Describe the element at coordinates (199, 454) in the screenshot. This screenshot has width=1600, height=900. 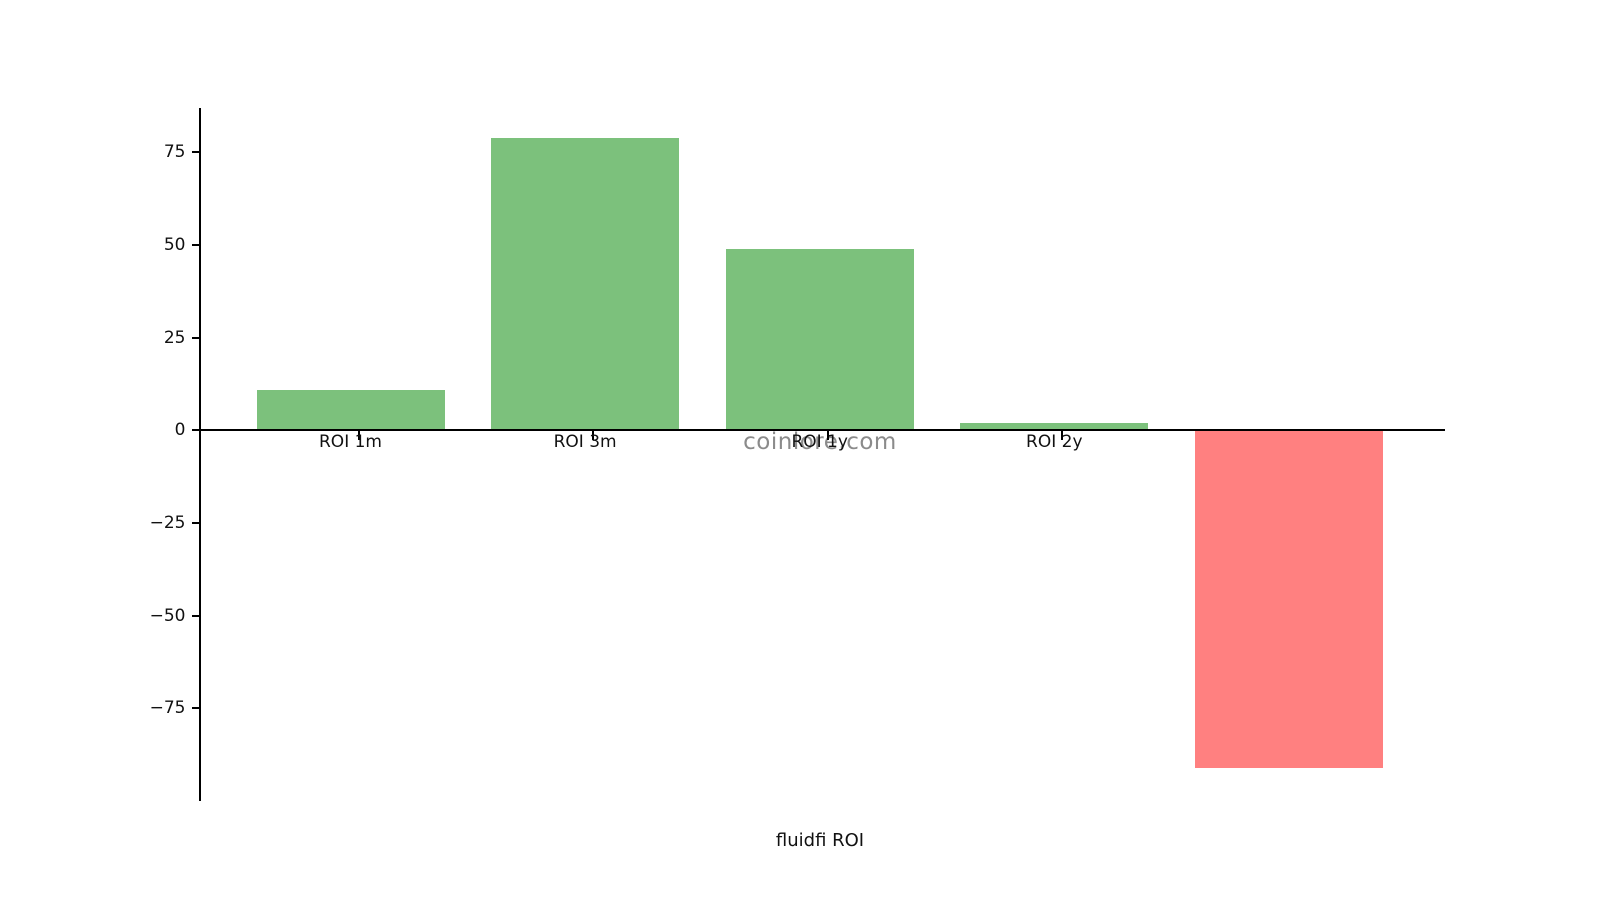
I see `y-axis-spine` at that location.